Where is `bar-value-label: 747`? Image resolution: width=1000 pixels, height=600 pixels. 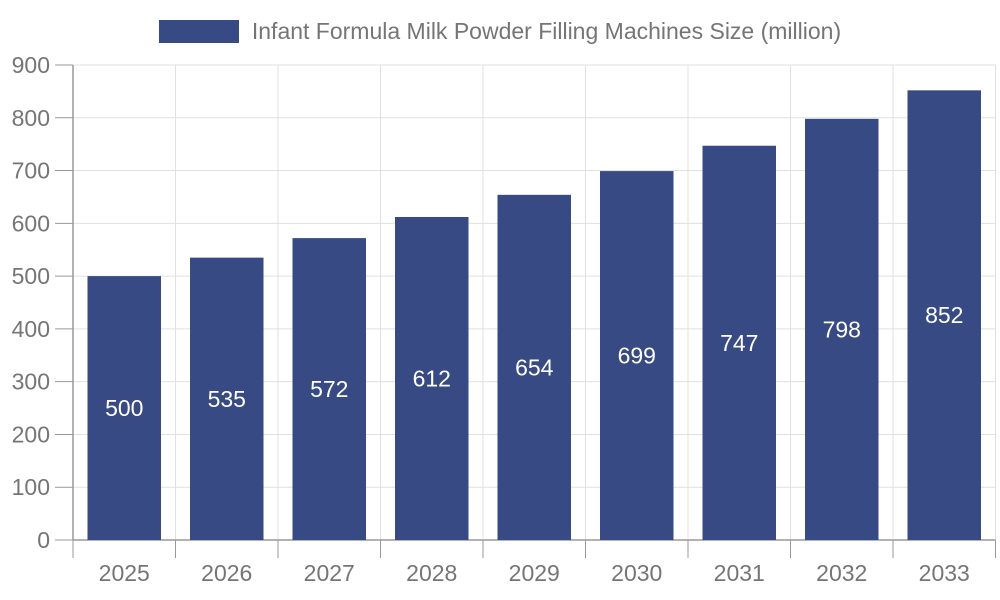
bar-value-label: 747 is located at coordinates (739, 343).